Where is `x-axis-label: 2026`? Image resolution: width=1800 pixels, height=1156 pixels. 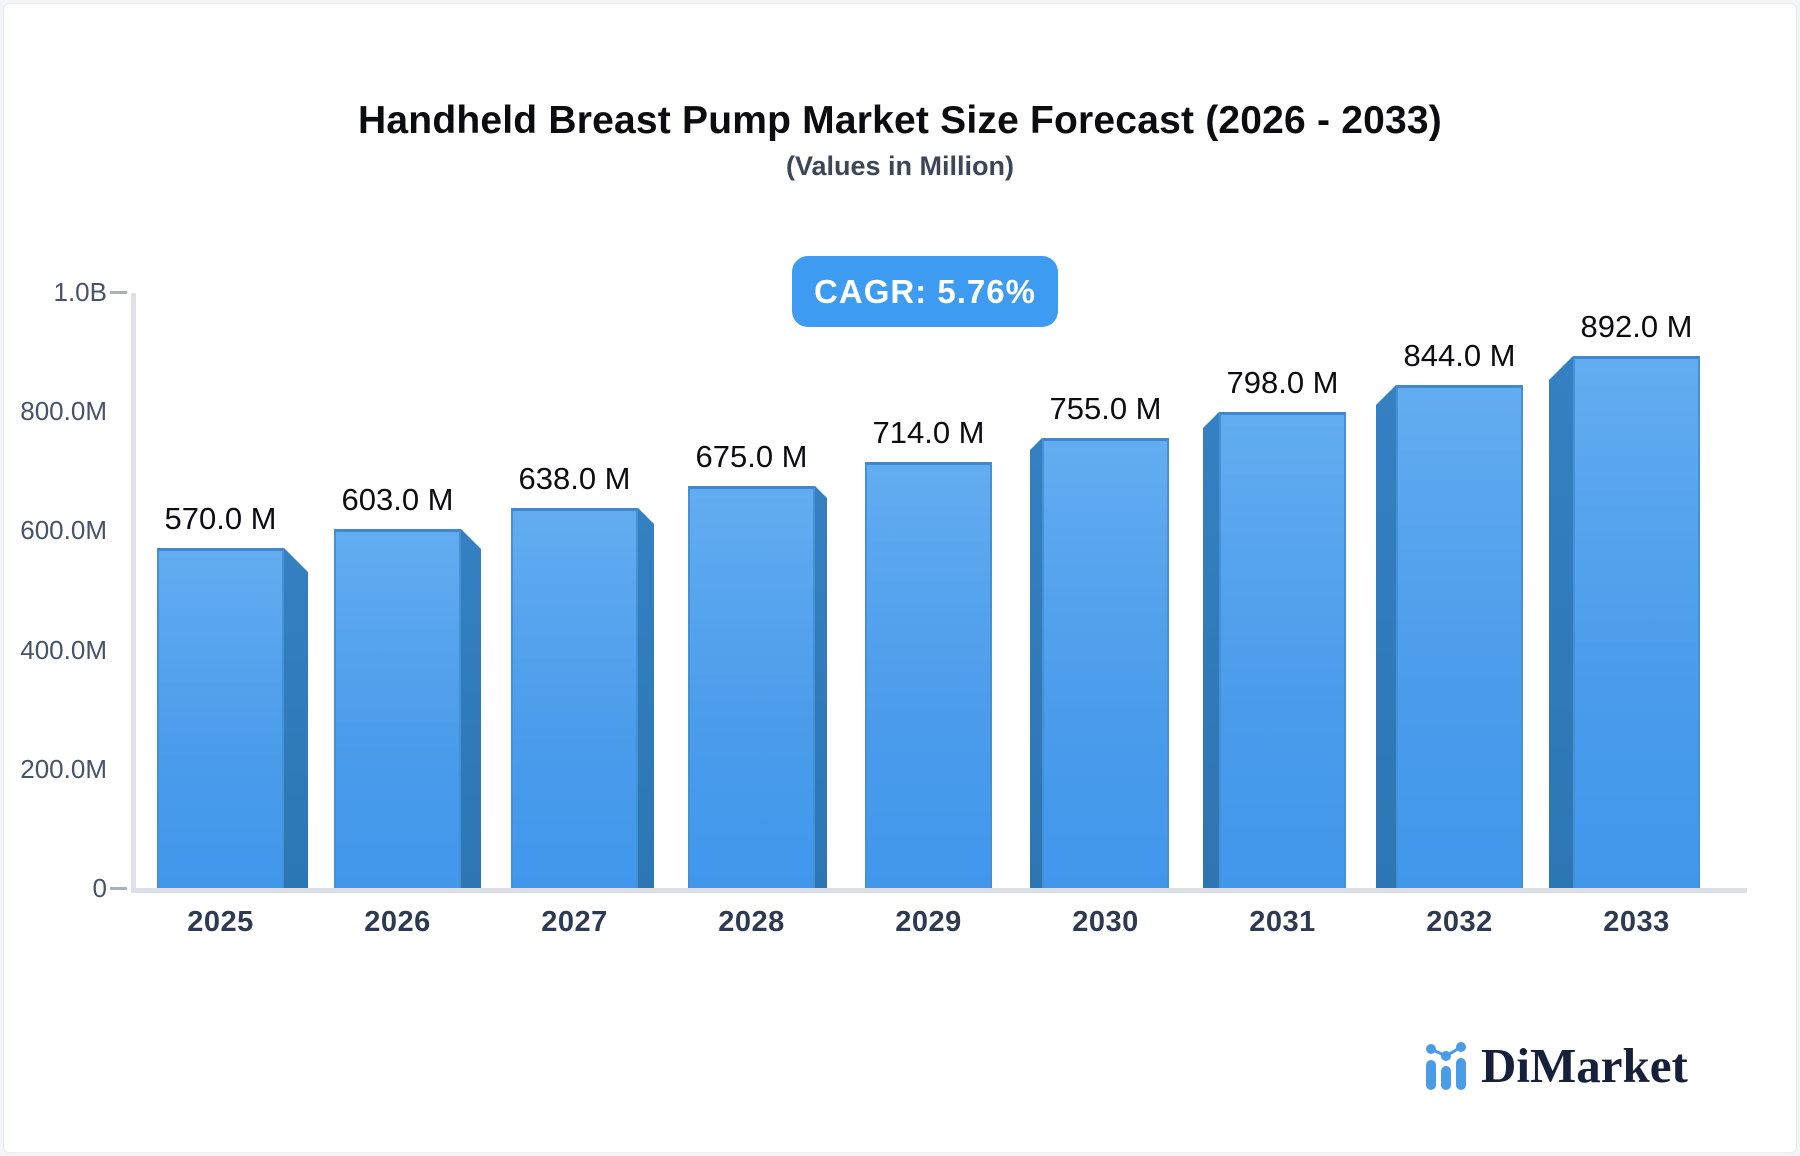
x-axis-label: 2026 is located at coordinates (397, 922).